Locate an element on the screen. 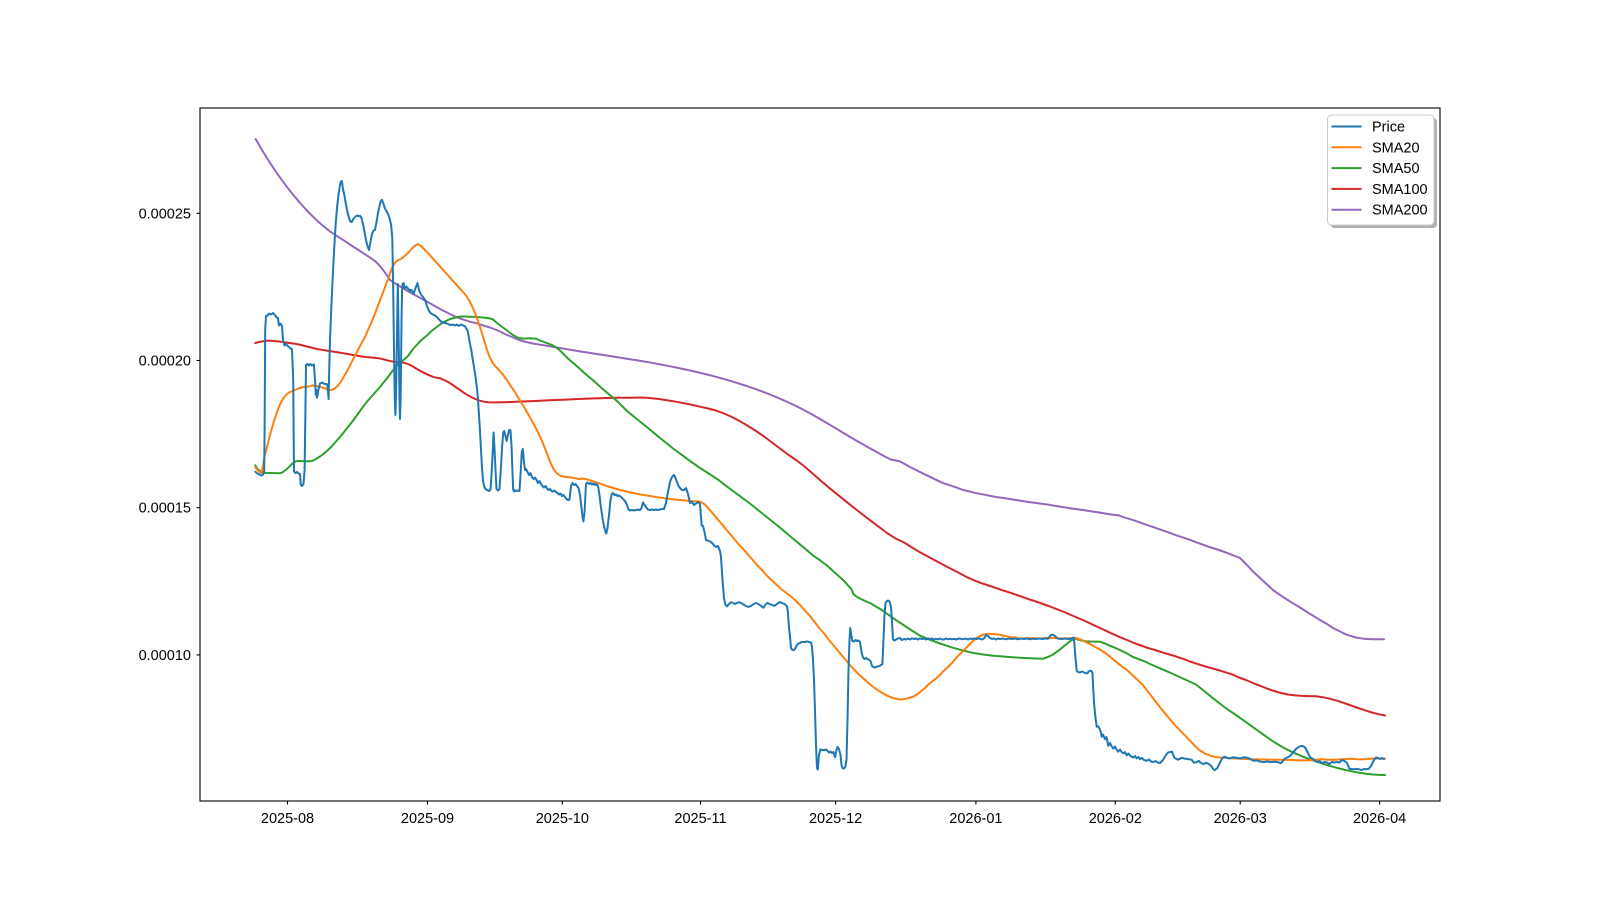  svg-text: 2026-04 is located at coordinates (1379, 819).